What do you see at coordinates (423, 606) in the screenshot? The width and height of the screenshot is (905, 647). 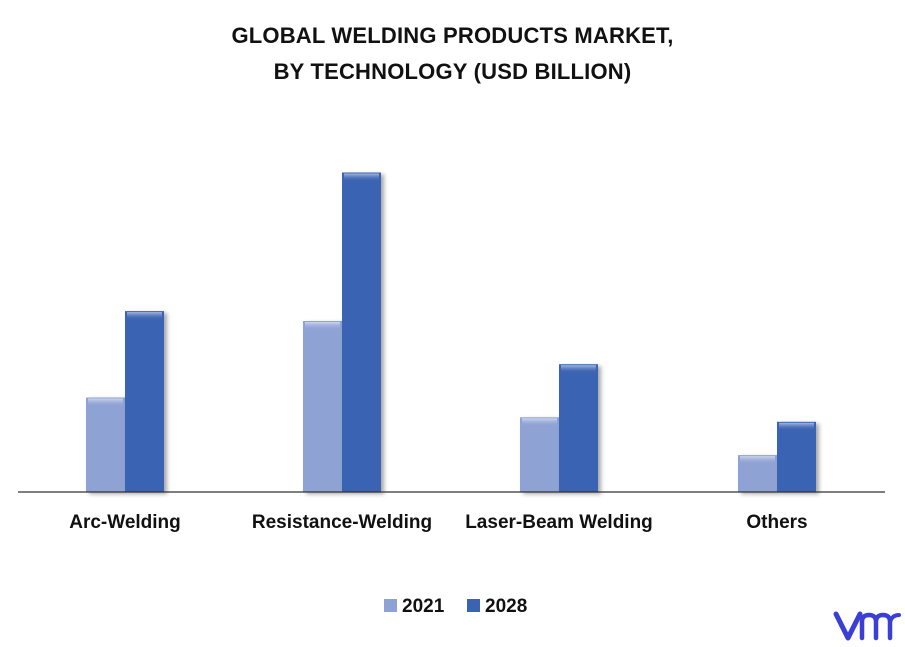 I see `legend-label: 2021` at bounding box center [423, 606].